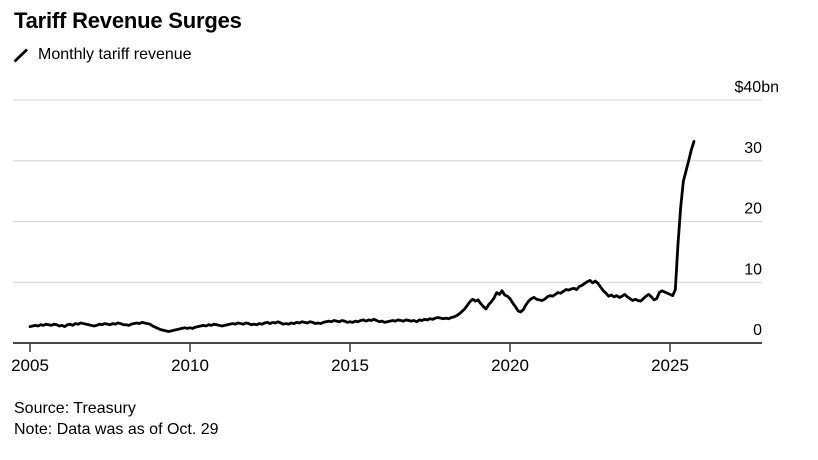  I want to click on page-title: Tariff Revenue Surges, so click(128, 20).